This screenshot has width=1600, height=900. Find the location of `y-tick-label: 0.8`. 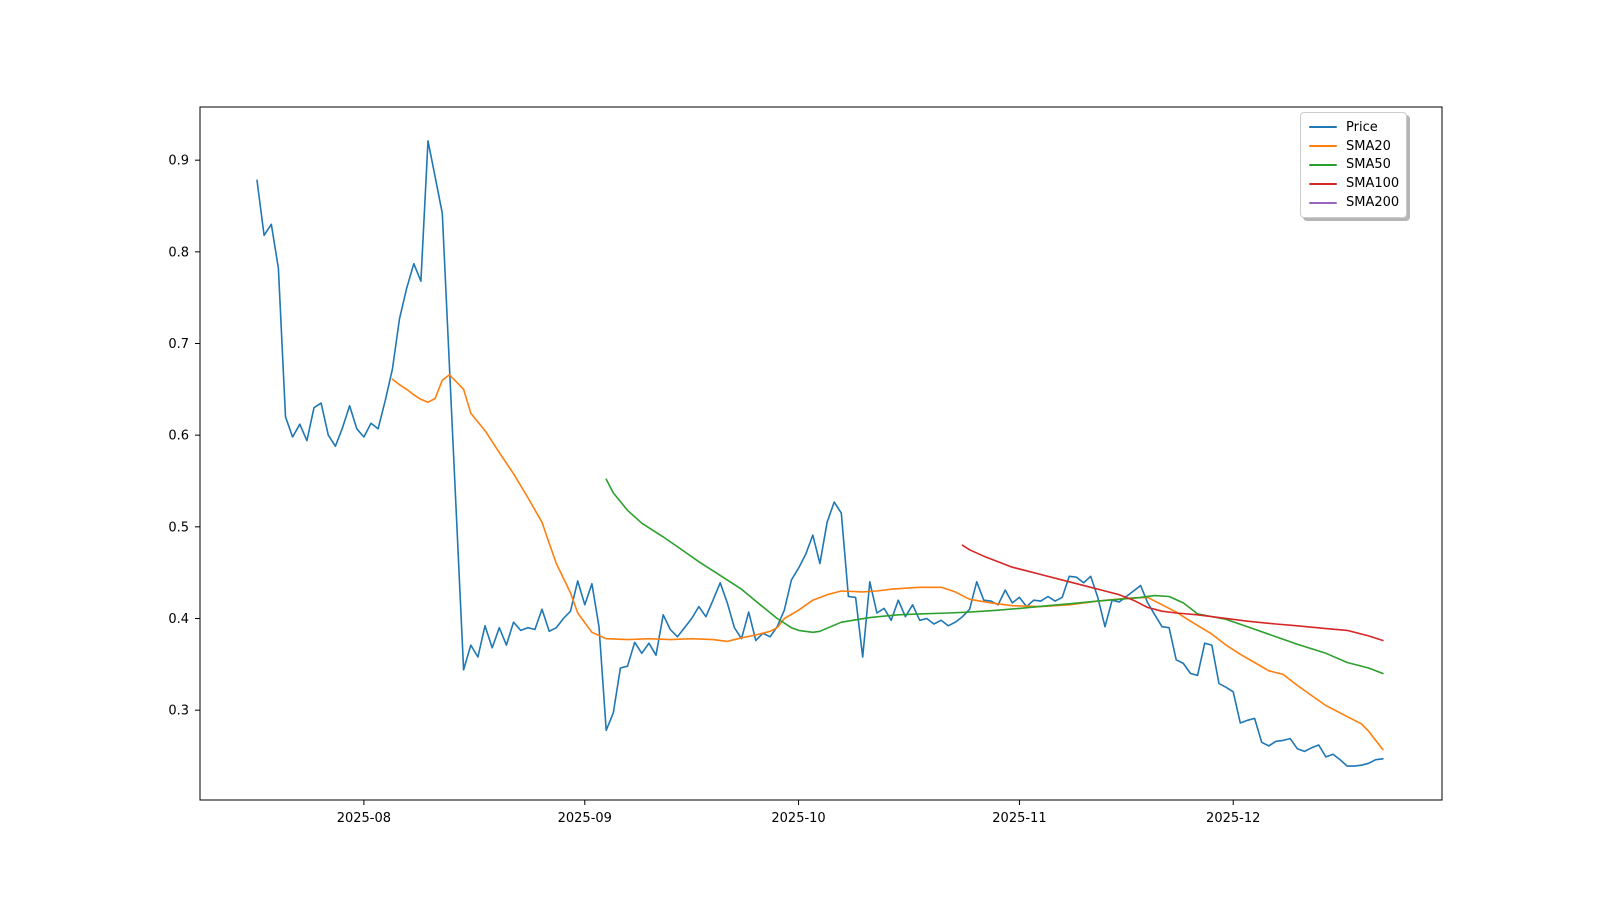

y-tick-label: 0.8 is located at coordinates (178, 252).